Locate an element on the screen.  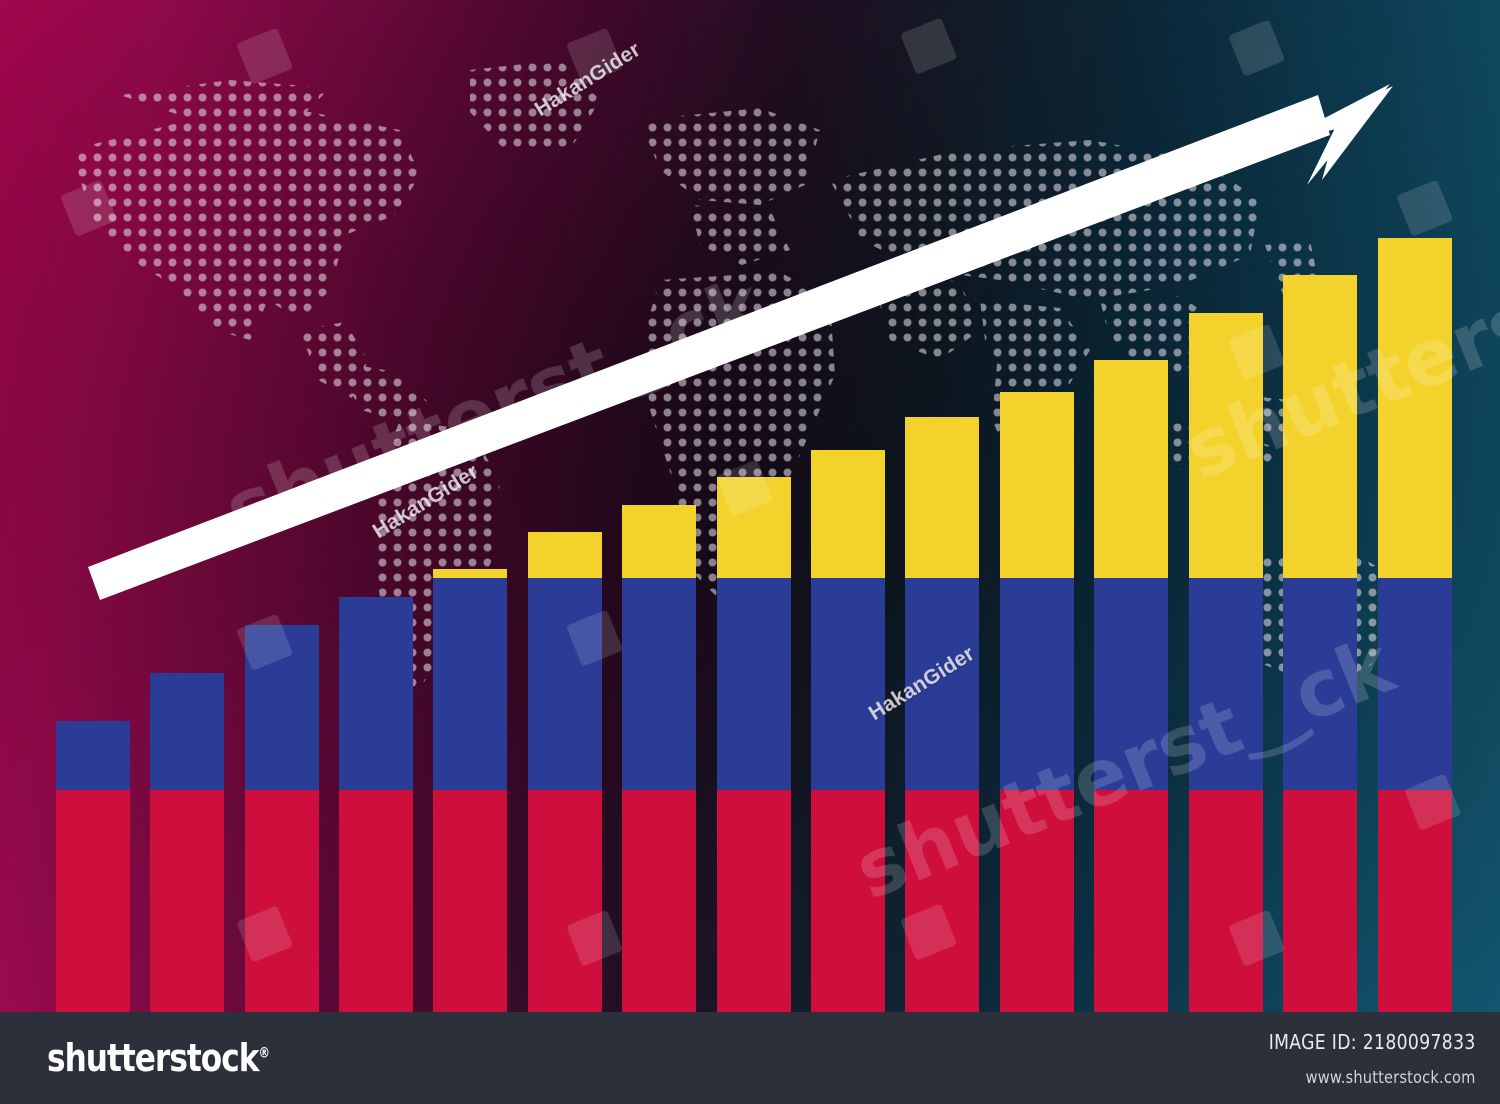
image-id: IMAGE ID: 2180097833 is located at coordinates (1372, 1042).